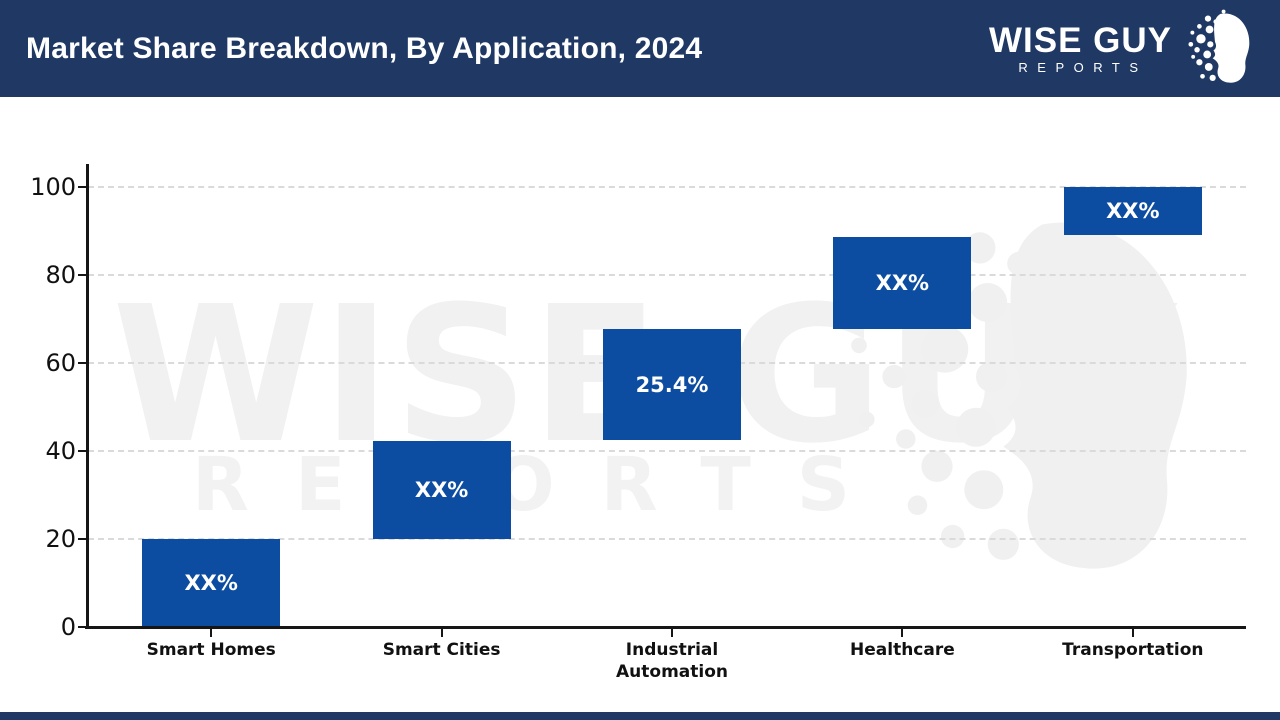 Image resolution: width=1280 pixels, height=720 pixels. What do you see at coordinates (60, 539) in the screenshot?
I see `y-axis-tick-label: 20` at bounding box center [60, 539].